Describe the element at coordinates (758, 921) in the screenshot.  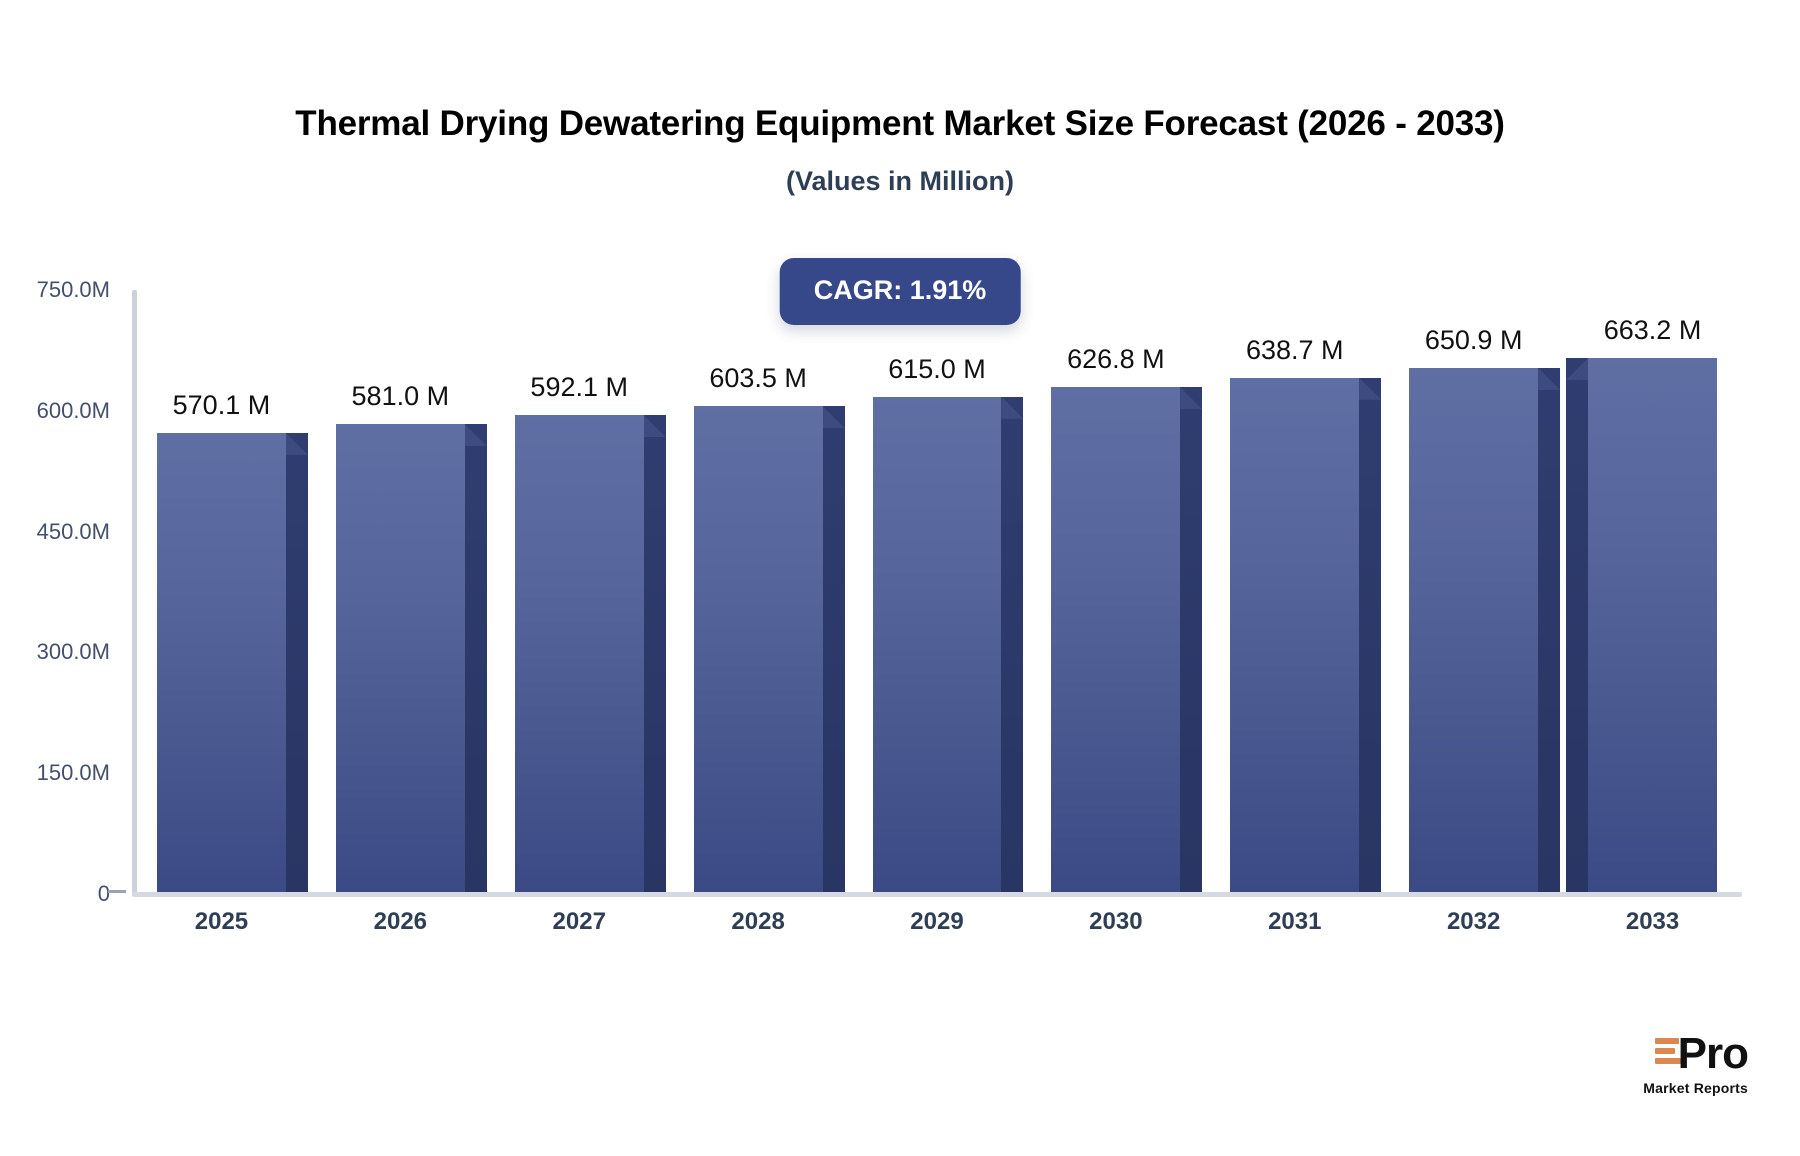
I see `x-axis-tick-label: 2028` at that location.